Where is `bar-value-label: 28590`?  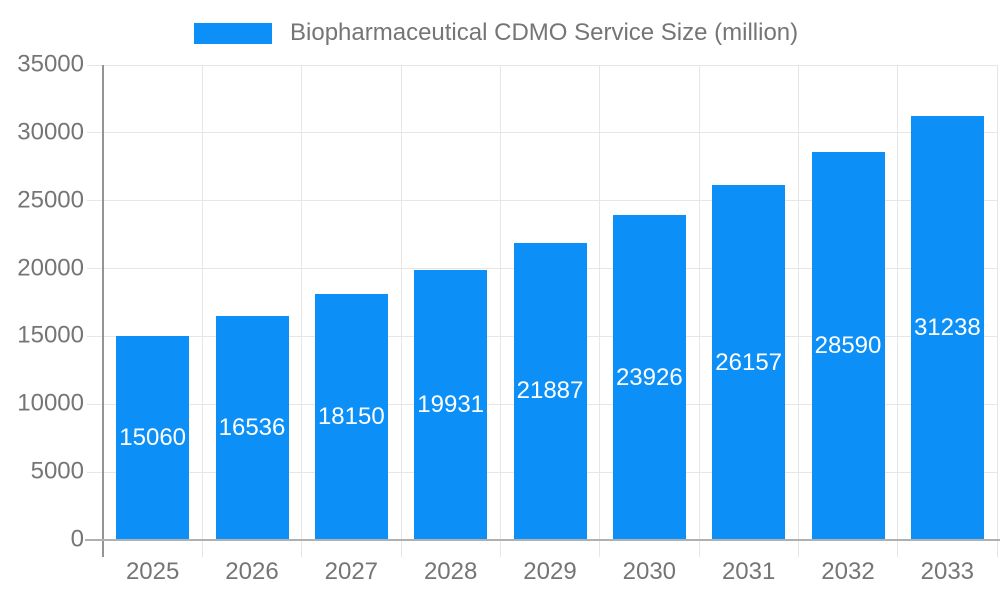 bar-value-label: 28590 is located at coordinates (848, 345).